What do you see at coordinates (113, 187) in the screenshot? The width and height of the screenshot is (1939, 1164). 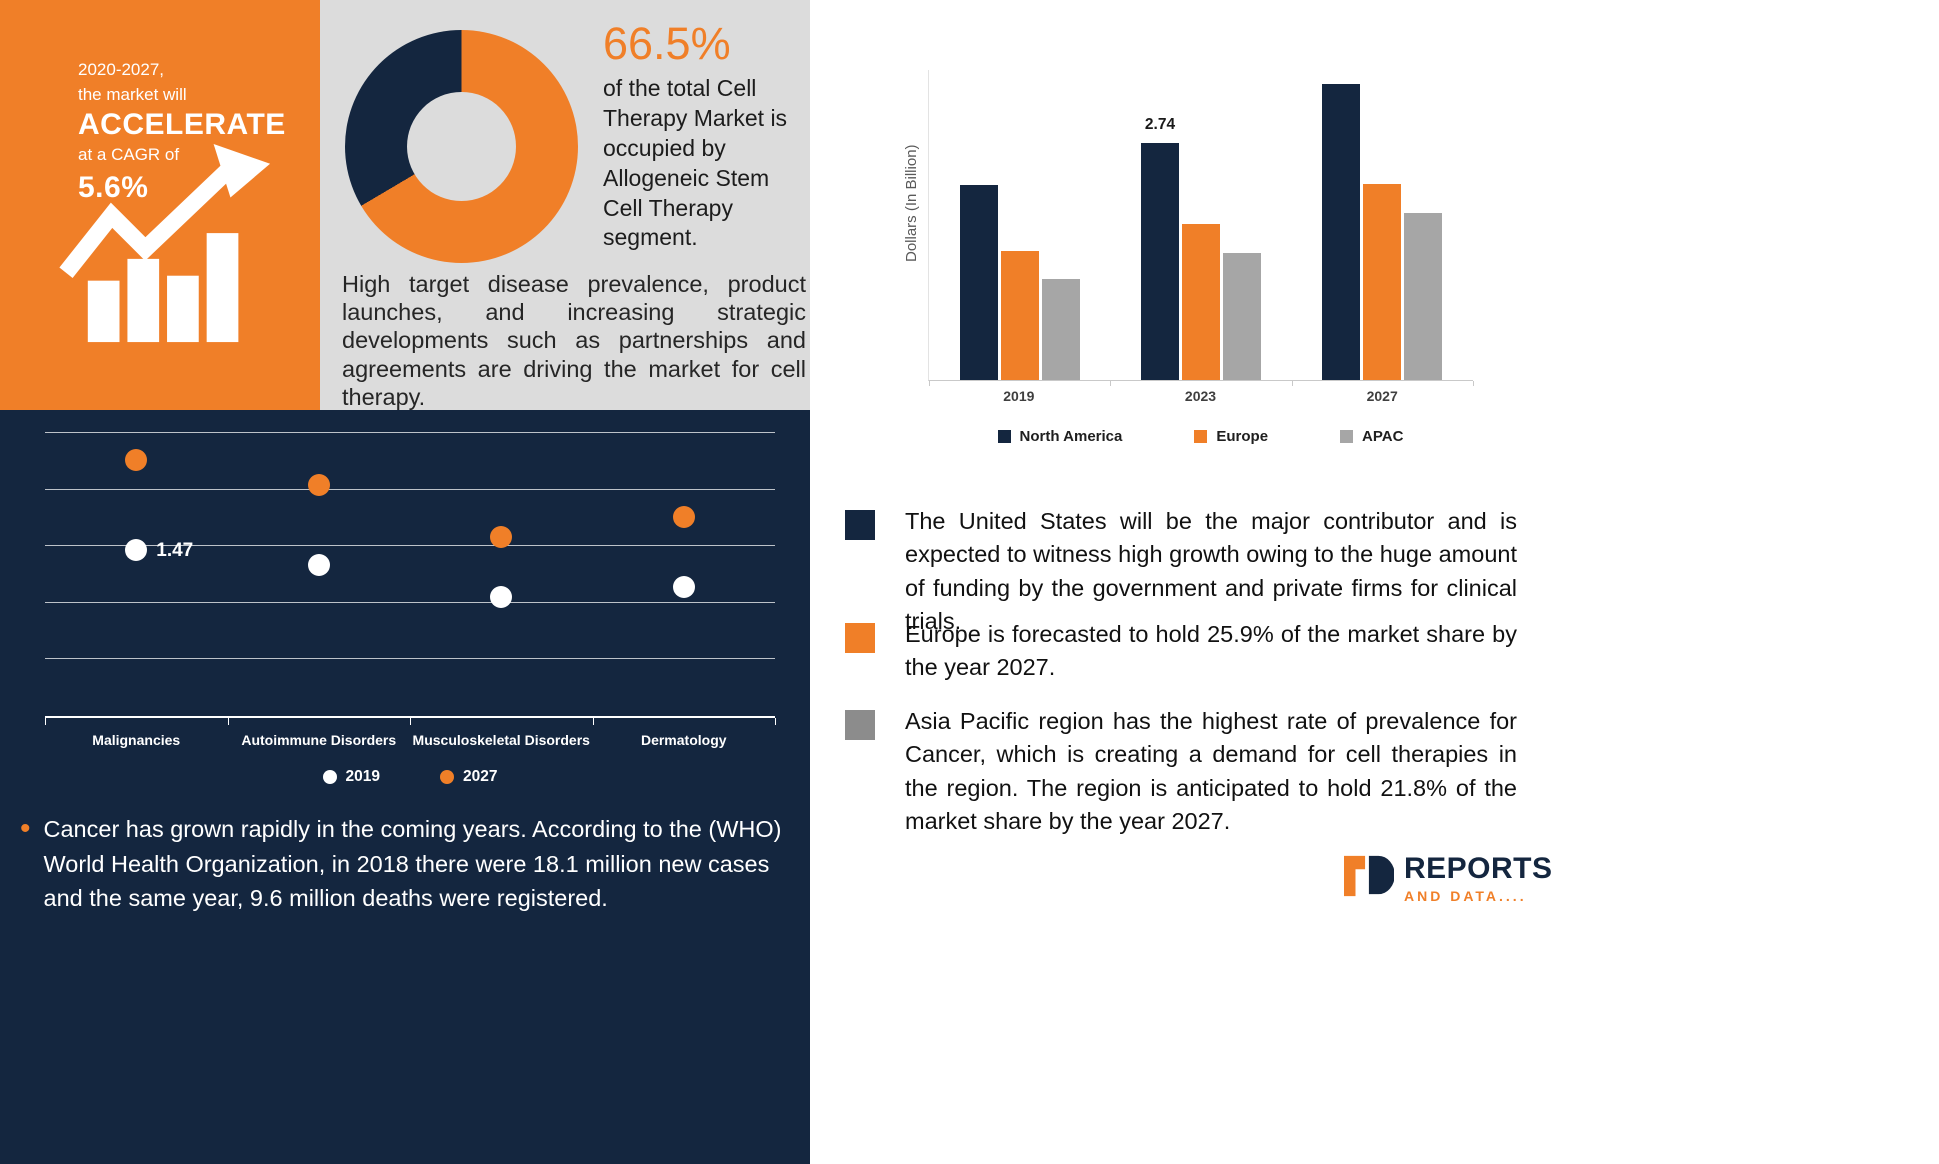 I see `cagr-value: 5.6%` at bounding box center [113, 187].